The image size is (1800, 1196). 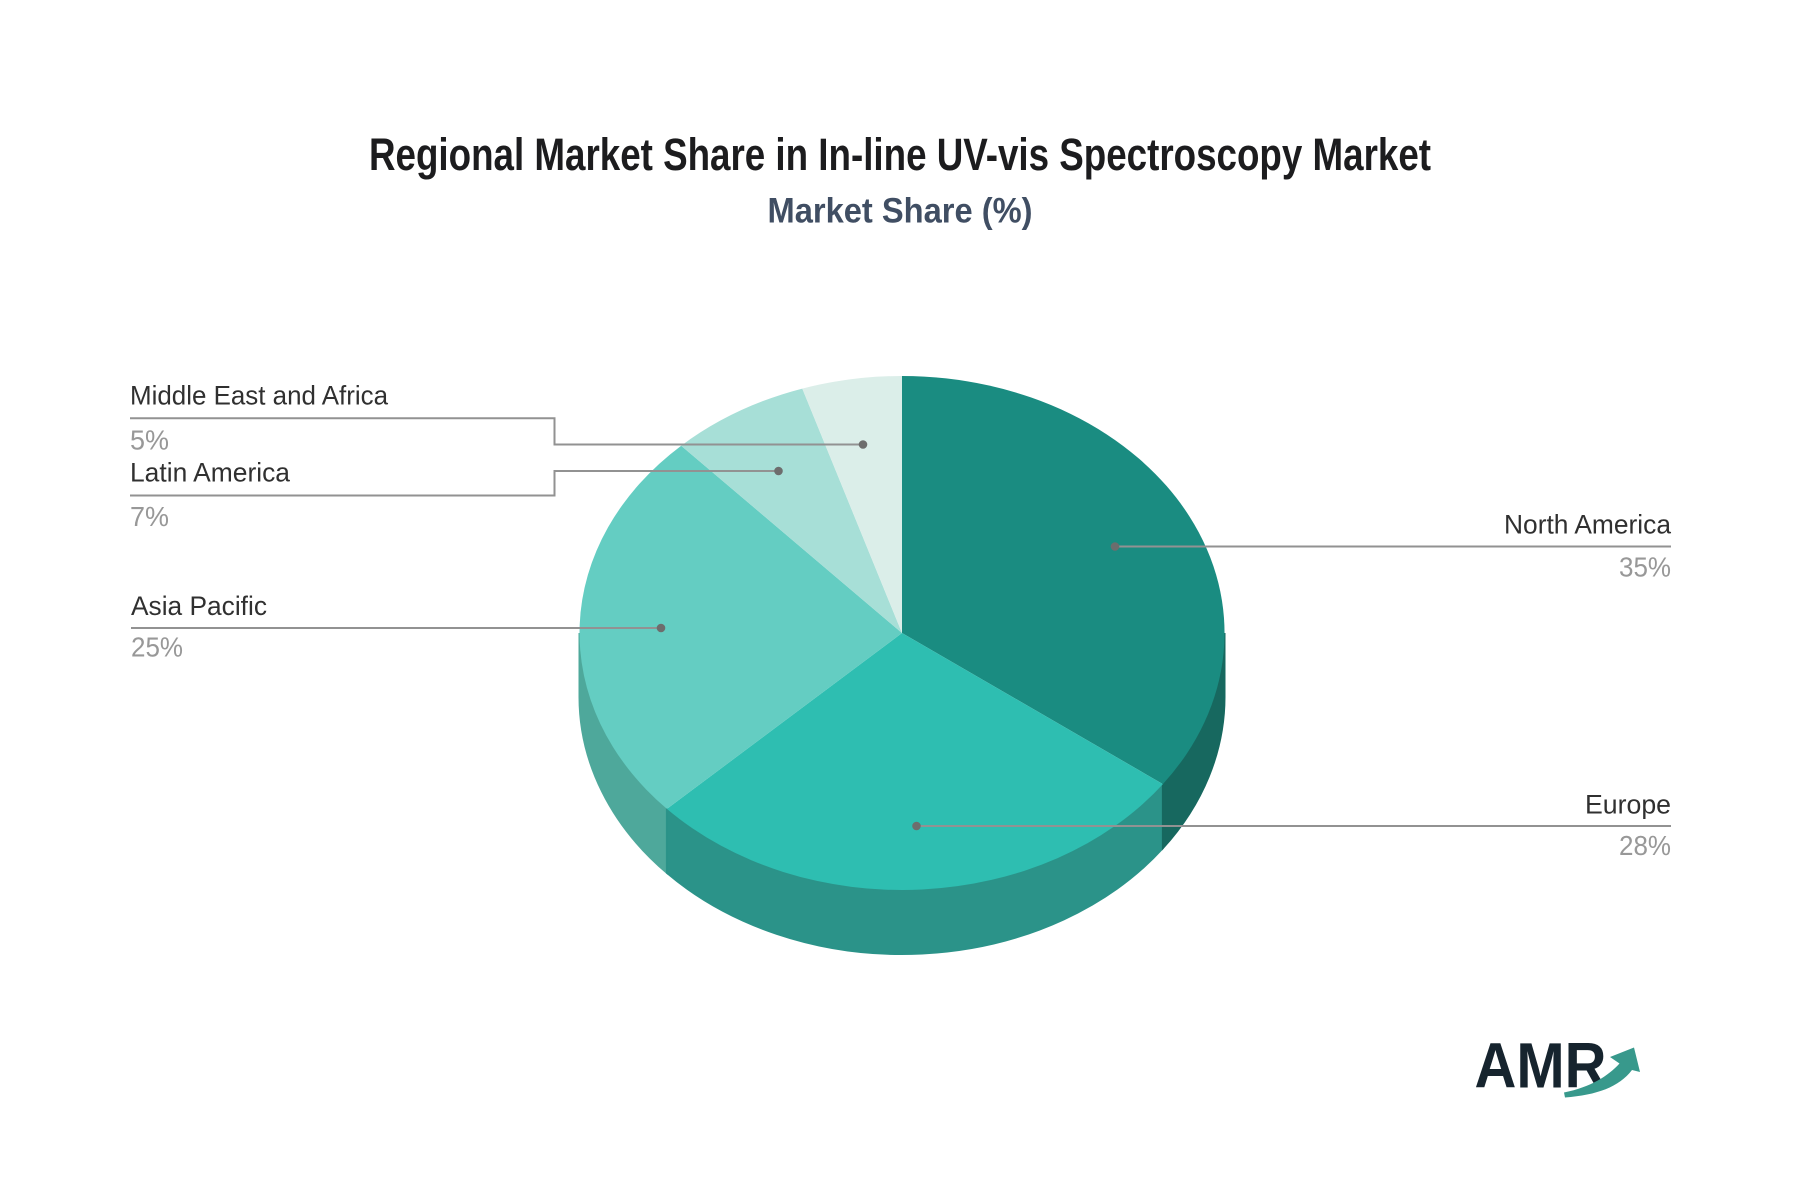 I want to click on svg-text: Europe, so click(x=1628, y=804).